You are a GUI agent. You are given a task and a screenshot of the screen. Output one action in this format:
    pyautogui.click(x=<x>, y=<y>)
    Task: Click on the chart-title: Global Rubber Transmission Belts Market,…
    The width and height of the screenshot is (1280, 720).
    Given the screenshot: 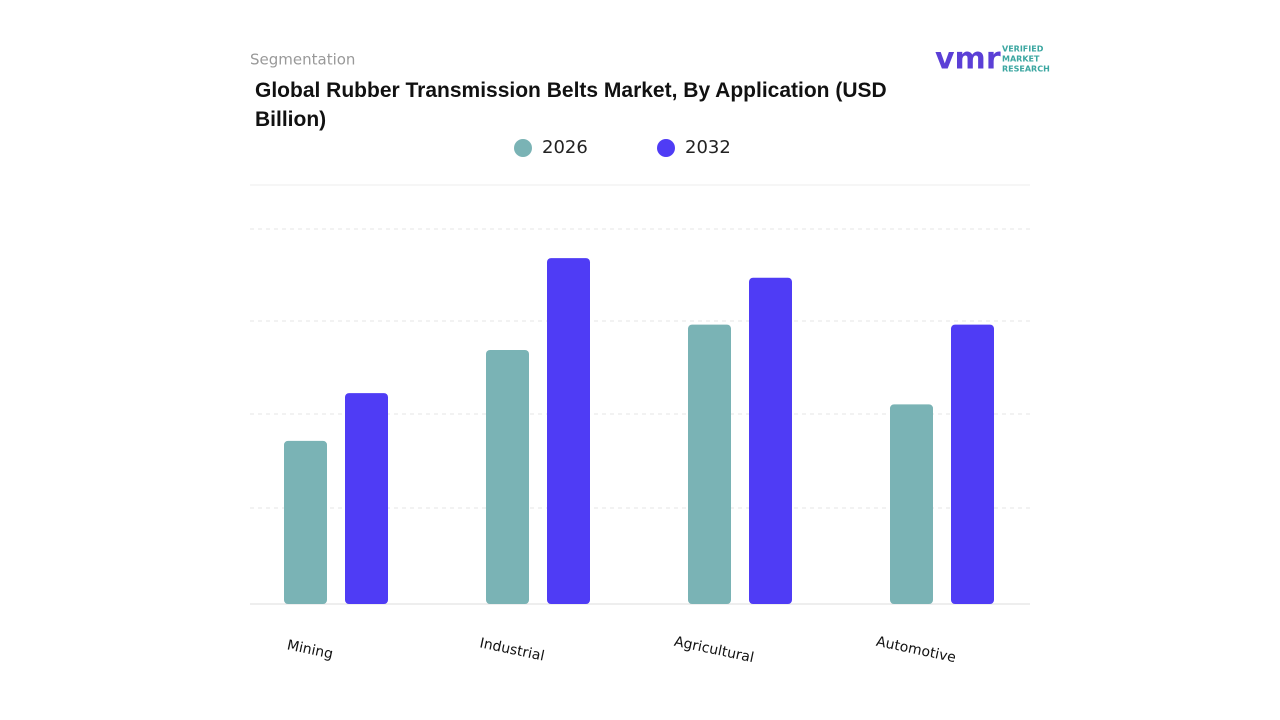 What is the action you would take?
    pyautogui.click(x=571, y=105)
    